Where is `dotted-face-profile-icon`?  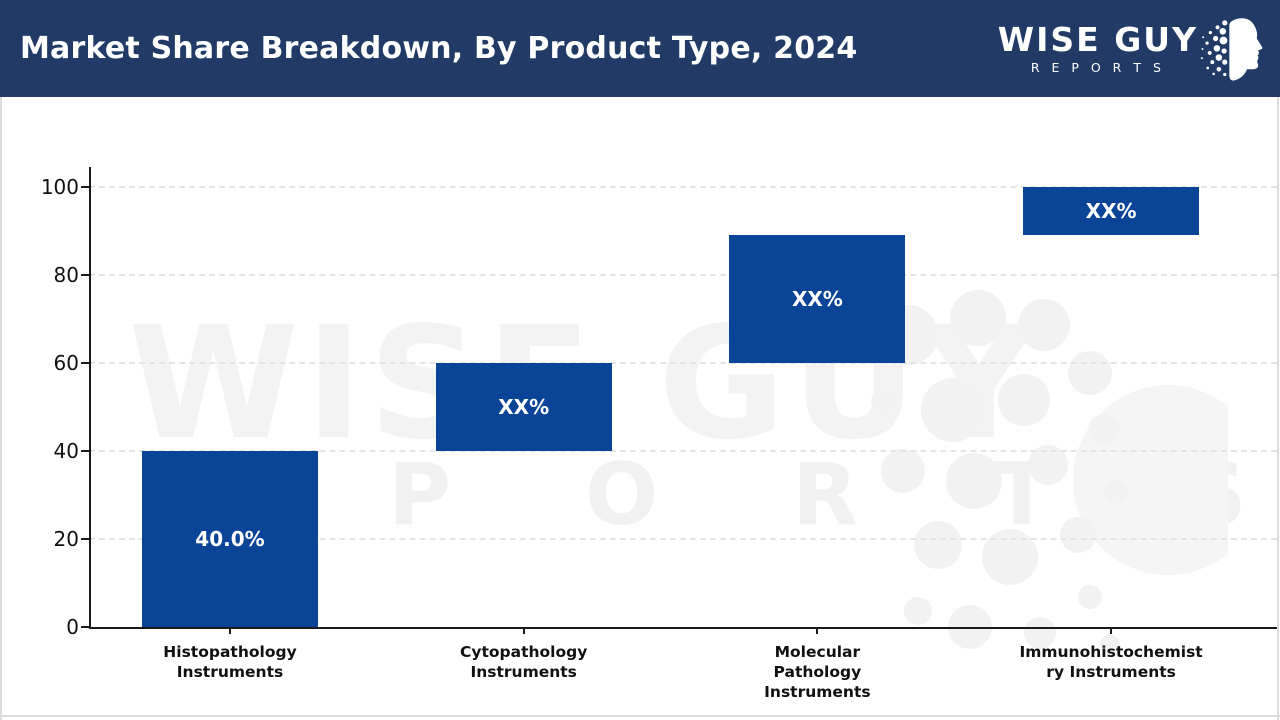 dotted-face-profile-icon is located at coordinates (1231, 49).